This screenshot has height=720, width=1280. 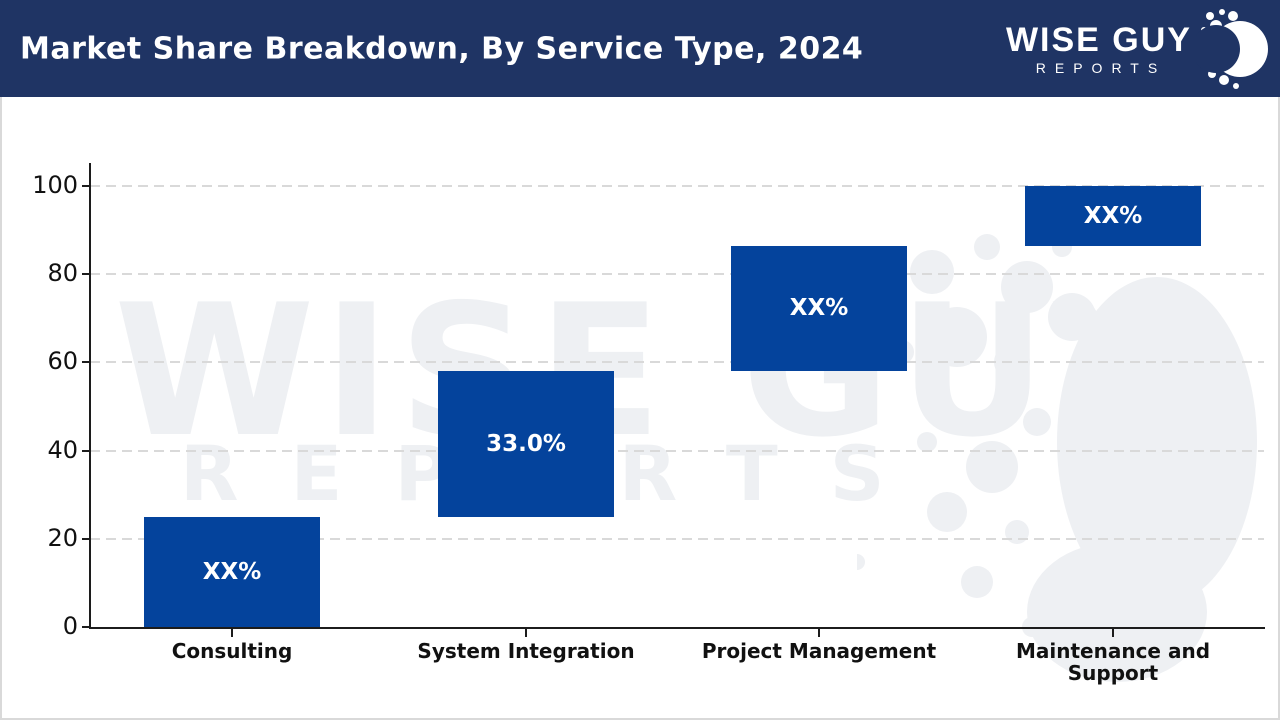 What do you see at coordinates (526, 651) in the screenshot?
I see `category-label: System Integration` at bounding box center [526, 651].